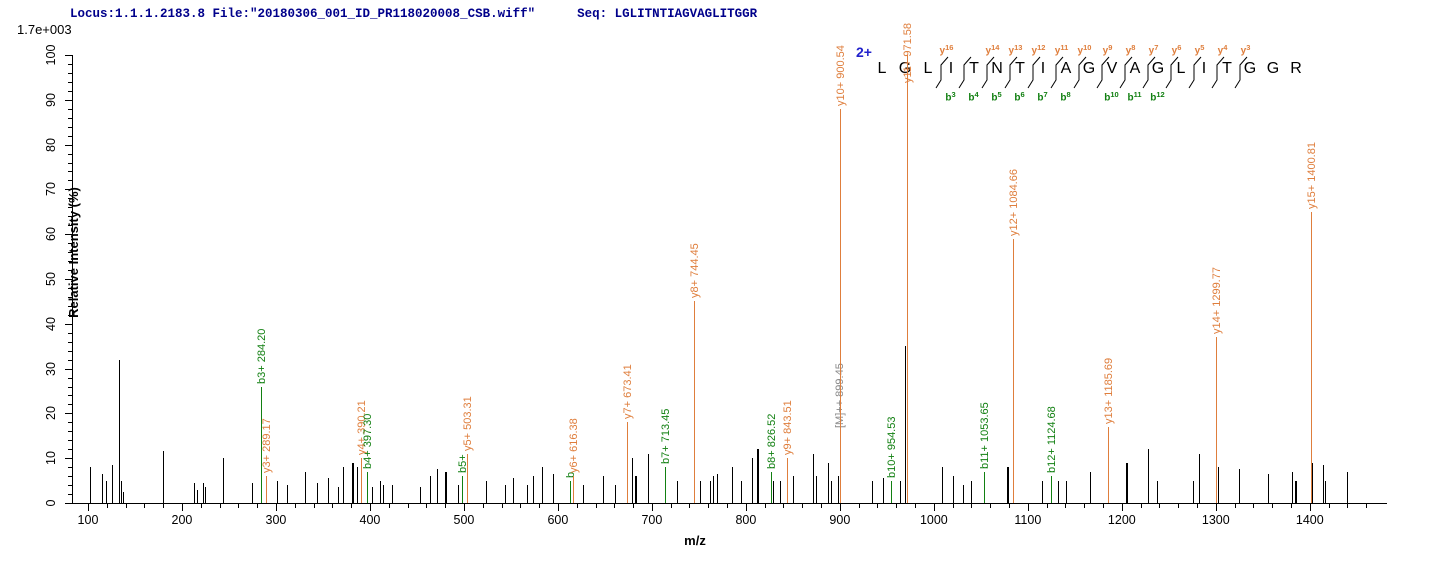 The width and height of the screenshot is (1436, 562). Describe the element at coordinates (928, 68) in the screenshot. I see `residue-3: L` at that location.